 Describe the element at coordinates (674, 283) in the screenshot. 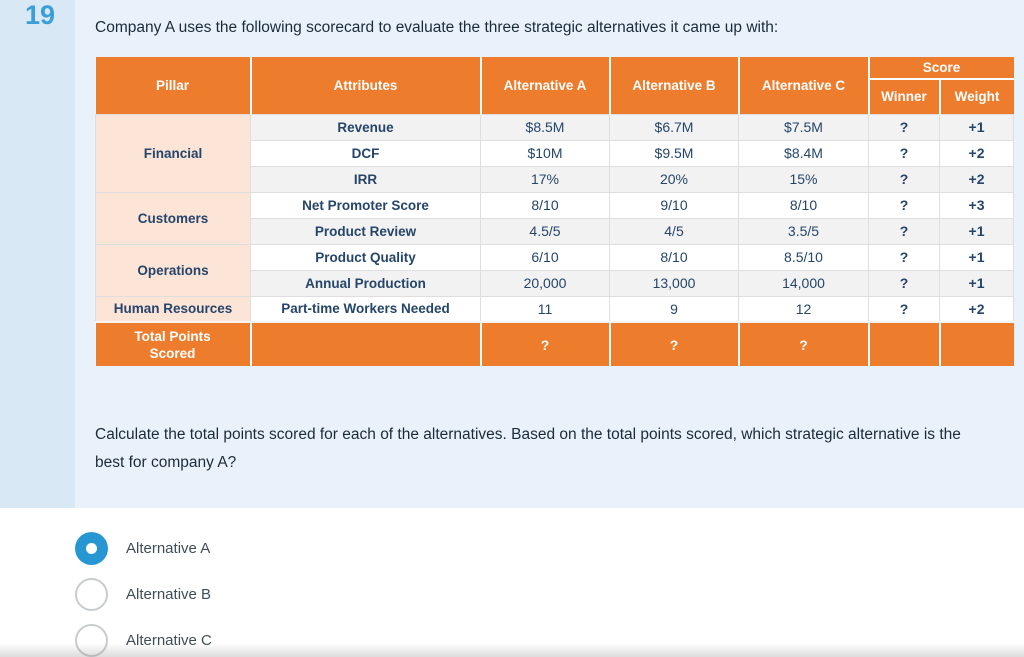

I see `alternative-b-cell: 13,000` at that location.